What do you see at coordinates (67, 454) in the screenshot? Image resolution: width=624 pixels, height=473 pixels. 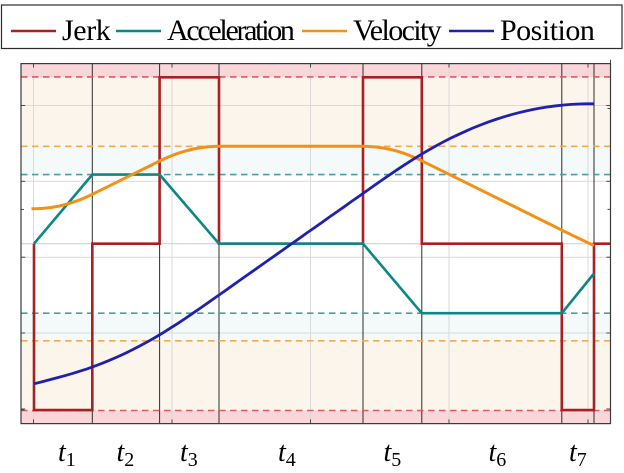 I see `svg-text: t1` at bounding box center [67, 454].